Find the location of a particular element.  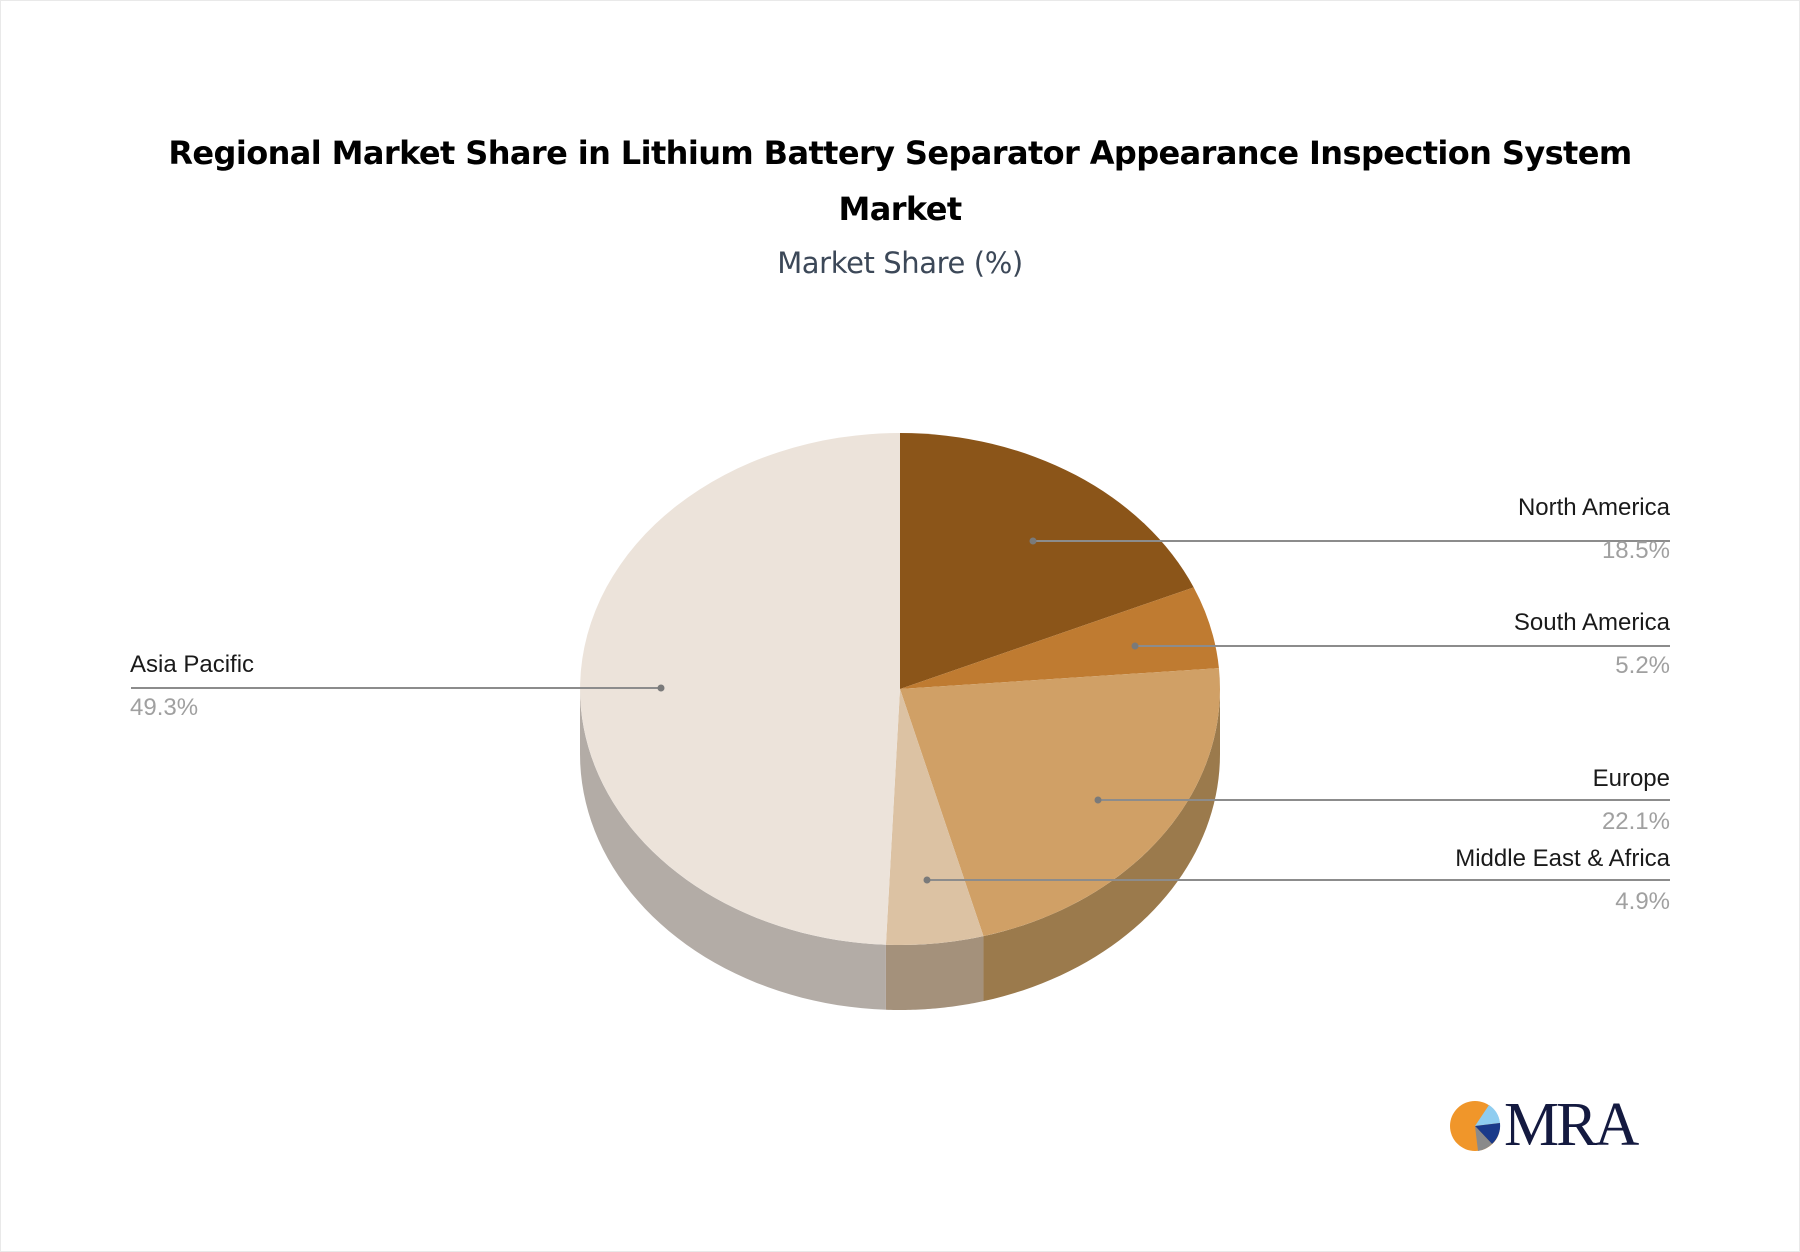

pie-slice-asia-pacific is located at coordinates (740, 689).